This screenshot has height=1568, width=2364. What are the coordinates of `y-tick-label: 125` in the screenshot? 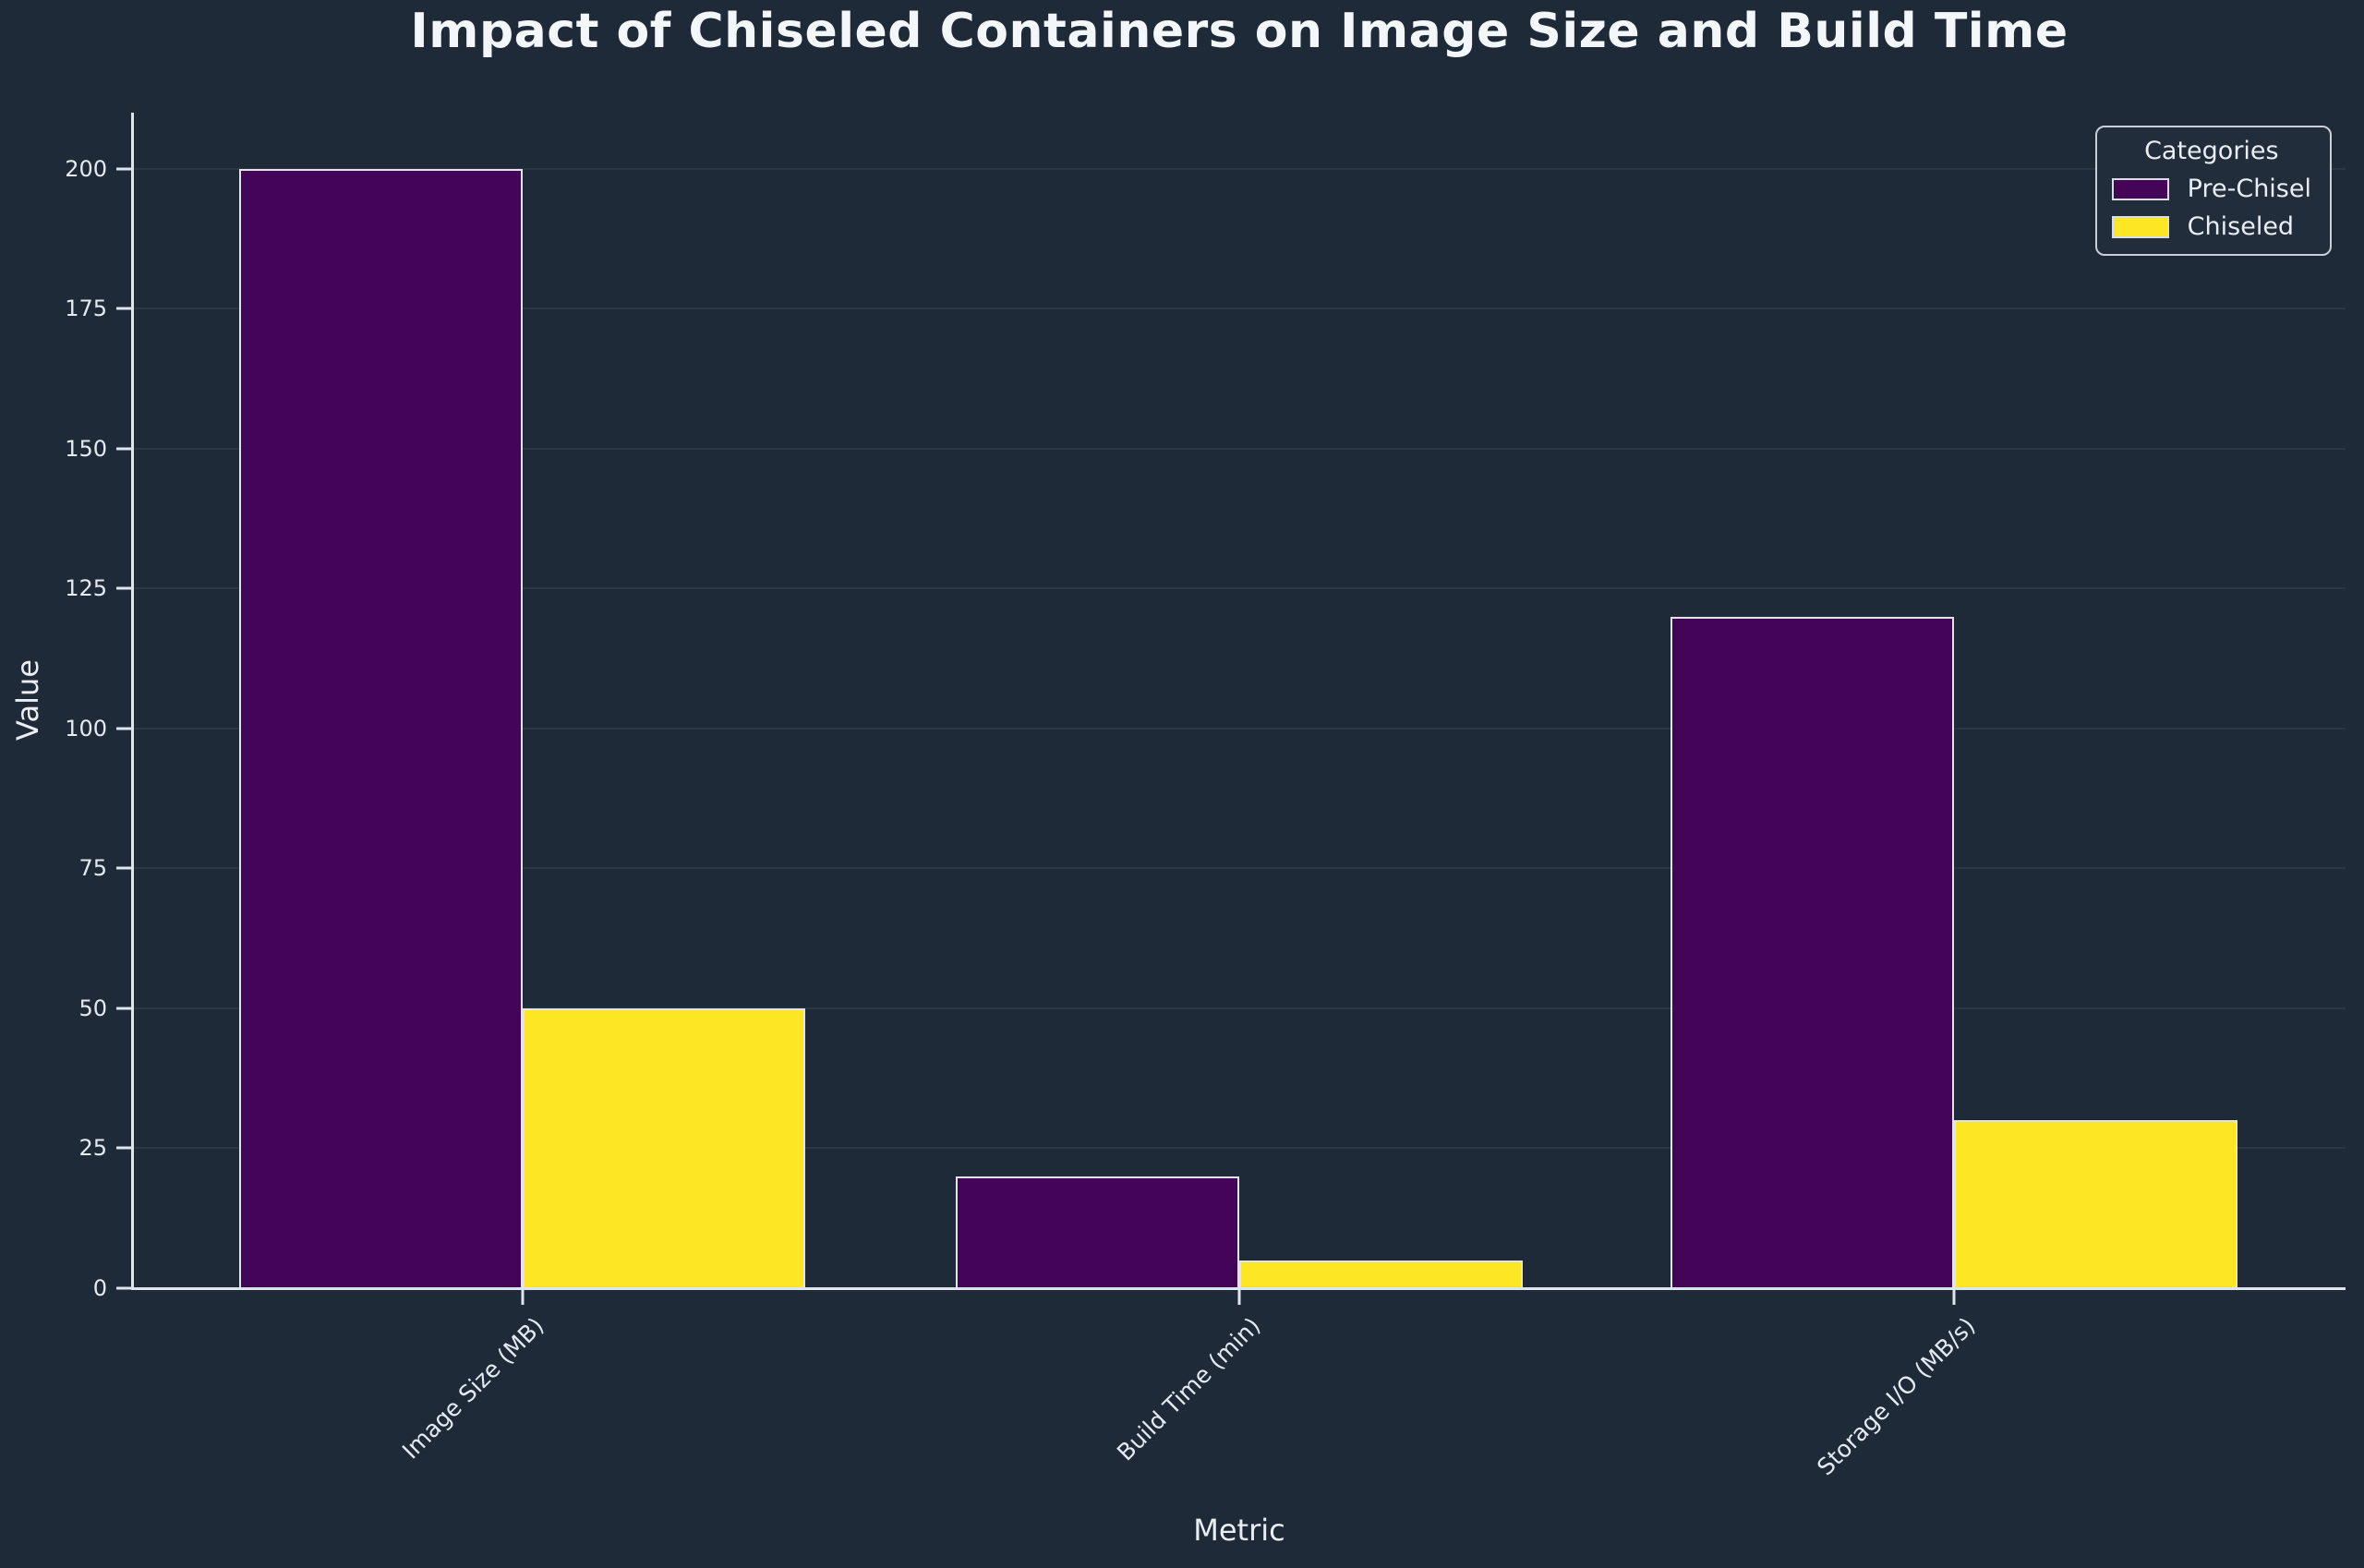 It's located at (86, 588).